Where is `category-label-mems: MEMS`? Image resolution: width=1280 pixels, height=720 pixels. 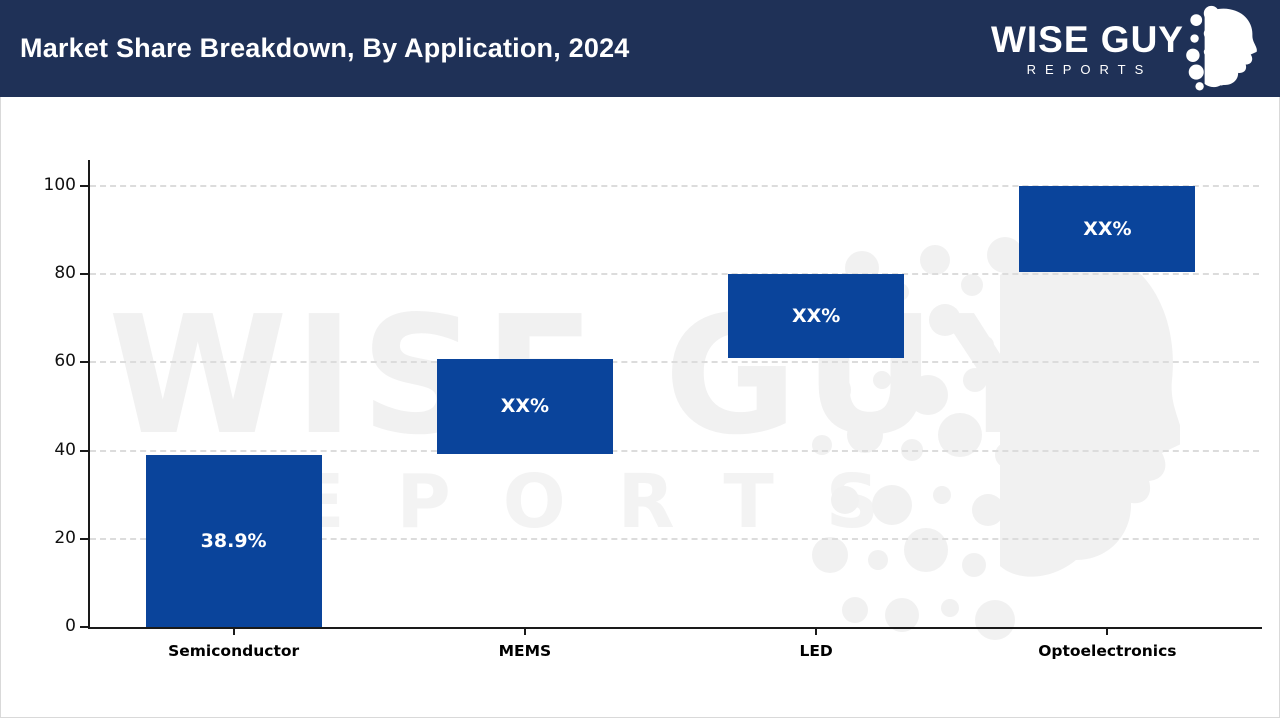 category-label-mems: MEMS is located at coordinates (525, 651).